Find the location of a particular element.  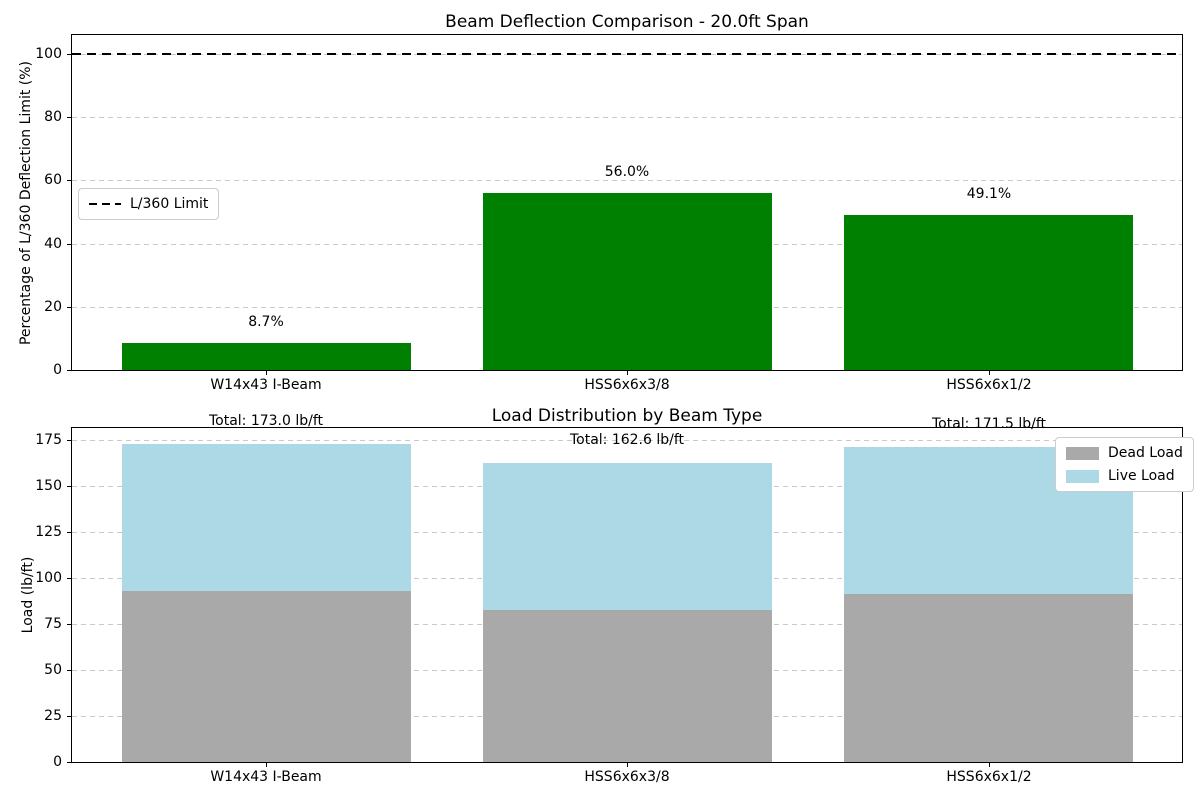

total-label: Total: 171.5 lb/ft is located at coordinates (989, 424).